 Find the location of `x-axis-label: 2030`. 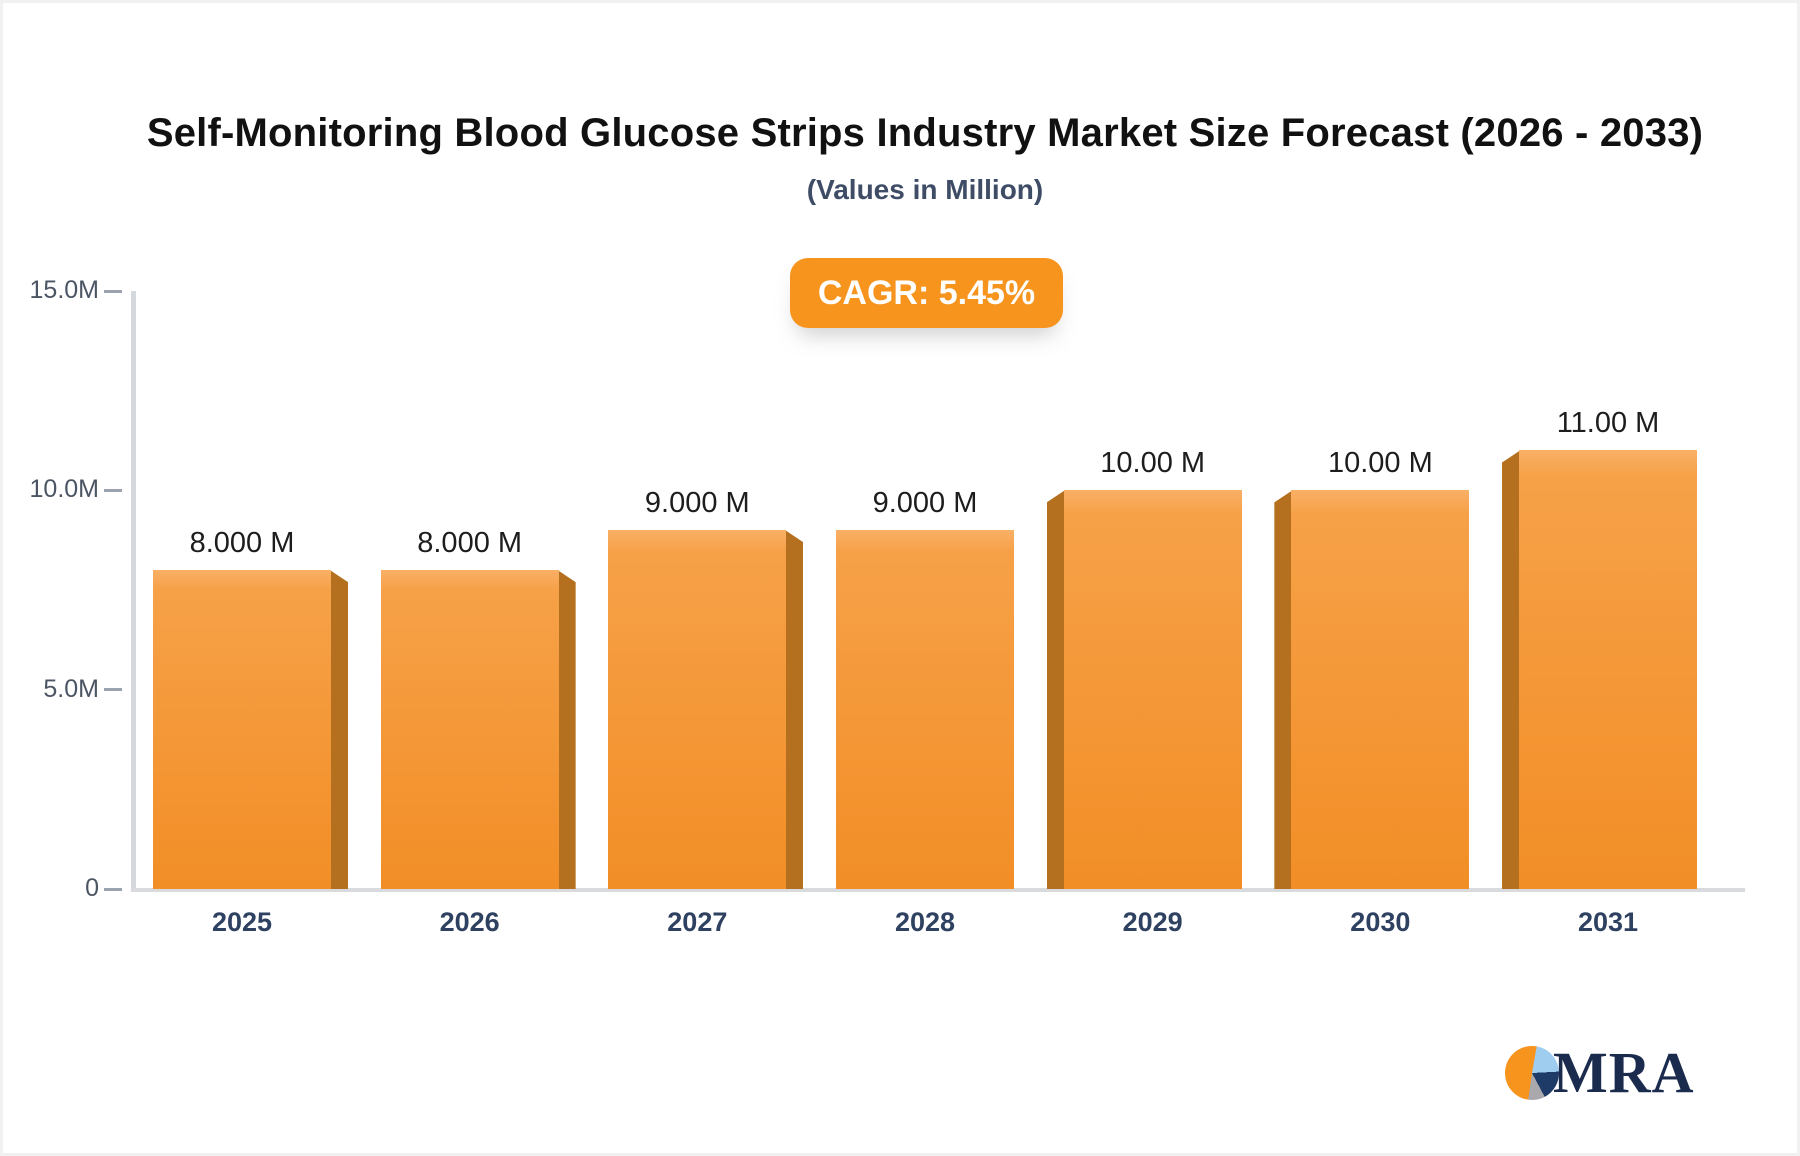

x-axis-label: 2030 is located at coordinates (1380, 922).